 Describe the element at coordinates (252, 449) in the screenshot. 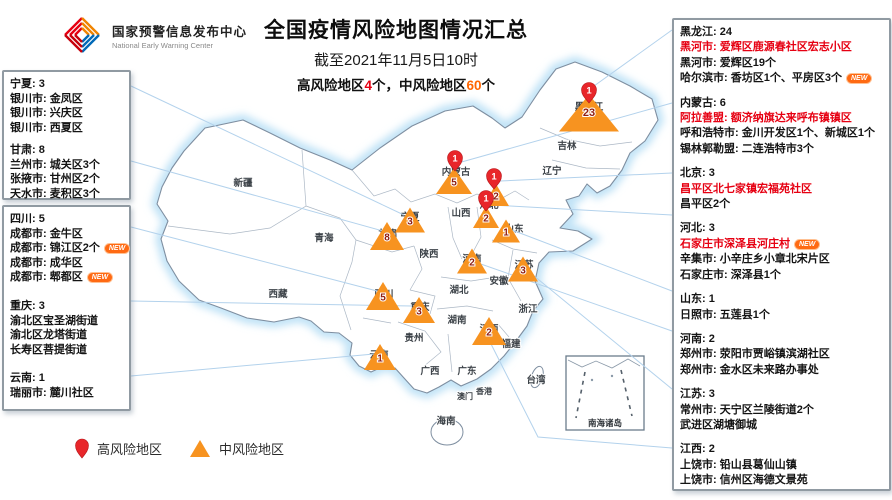

I see `legend-medium-risk-label: 中风险地区` at that location.